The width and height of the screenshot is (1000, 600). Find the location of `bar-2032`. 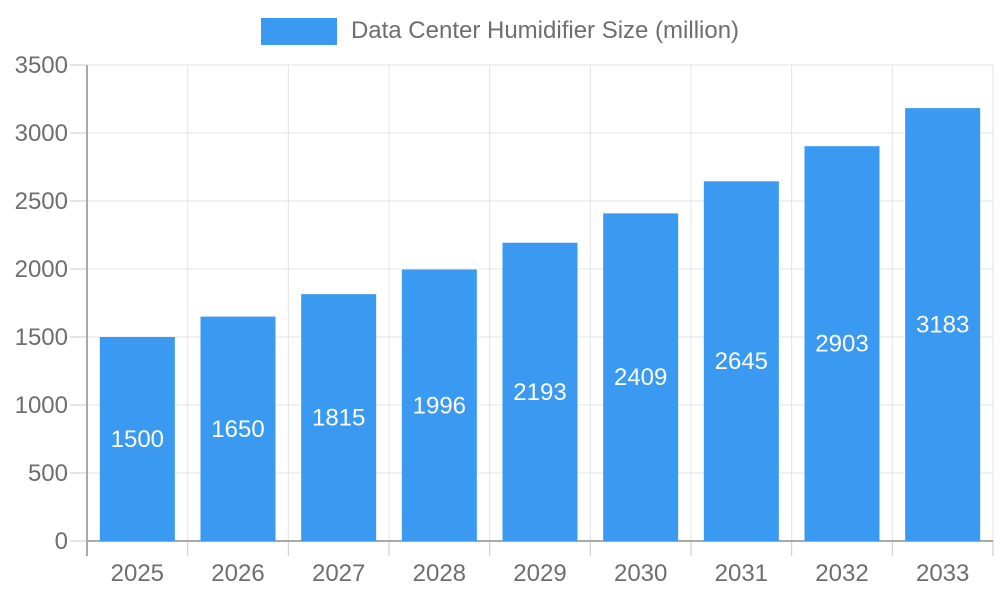

bar-2032 is located at coordinates (842, 343).